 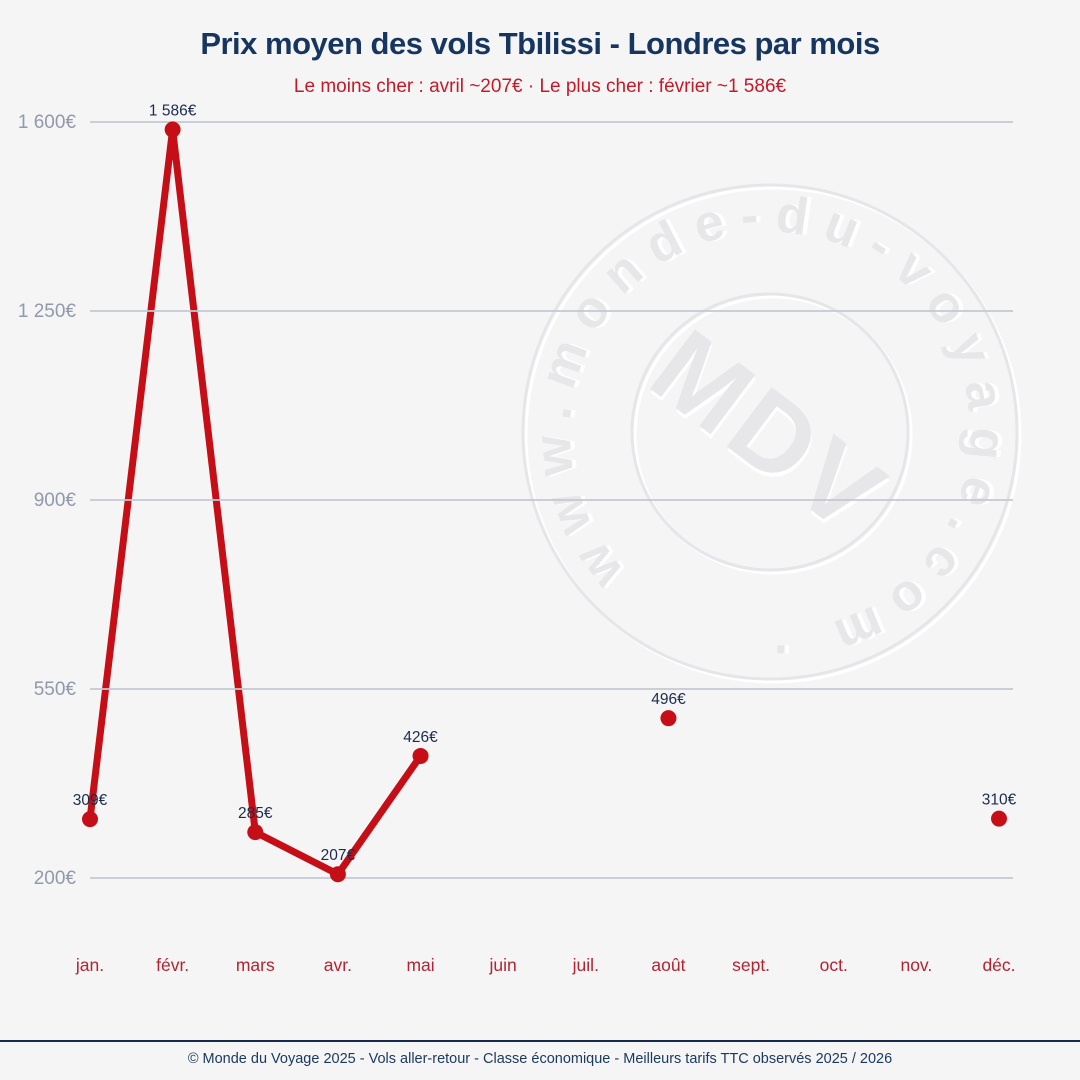 What do you see at coordinates (420, 737) in the screenshot?
I see `value-label-mai: 426€` at bounding box center [420, 737].